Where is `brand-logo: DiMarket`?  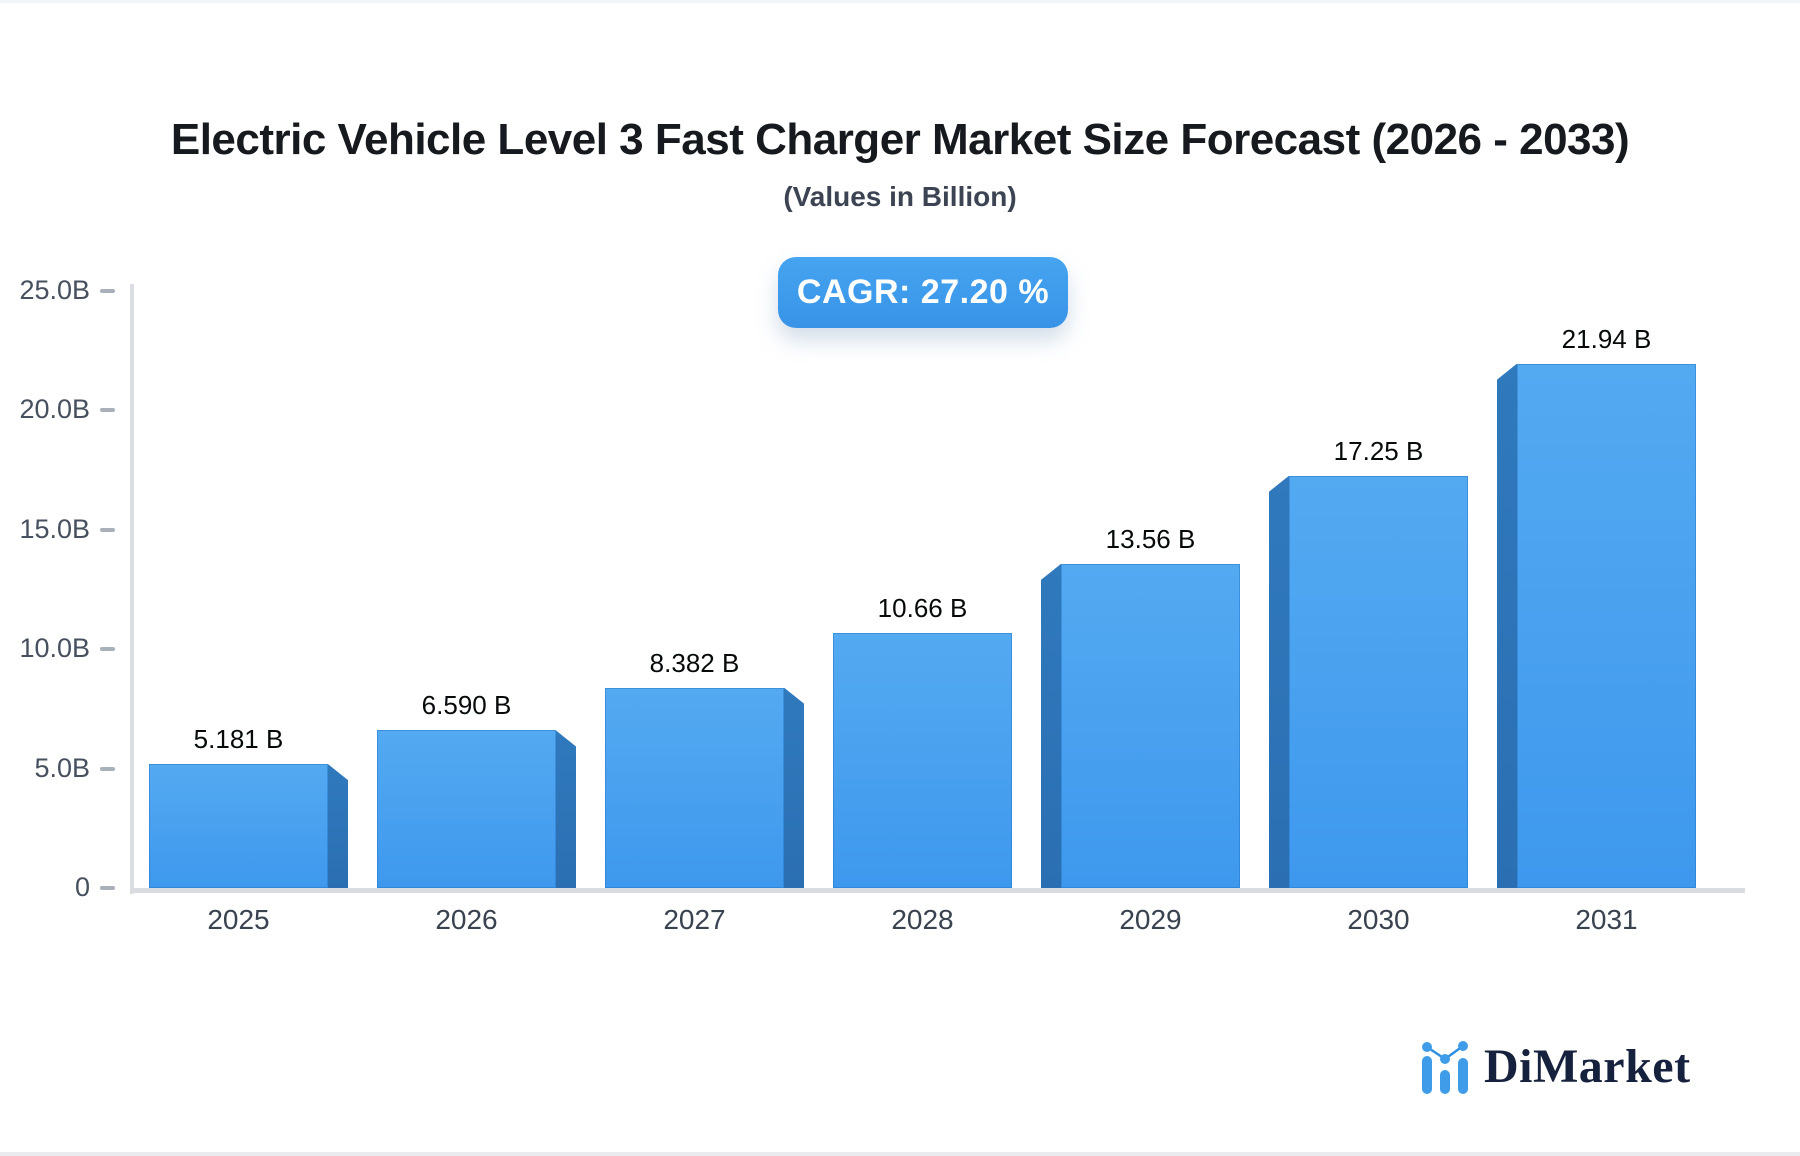 brand-logo: DiMarket is located at coordinates (1555, 1066).